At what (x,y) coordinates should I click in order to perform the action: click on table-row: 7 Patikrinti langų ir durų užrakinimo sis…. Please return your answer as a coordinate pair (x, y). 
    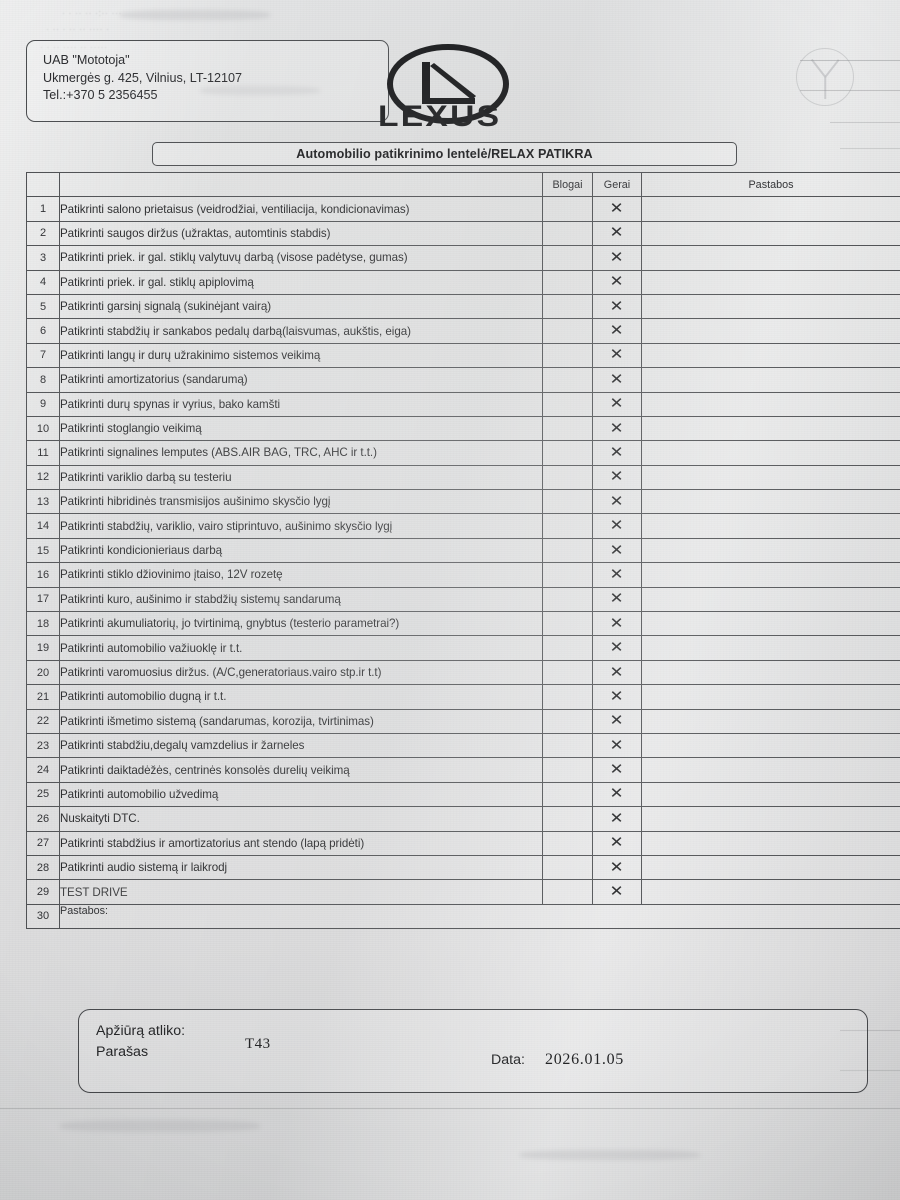
    Looking at the image, I should click on (463, 355).